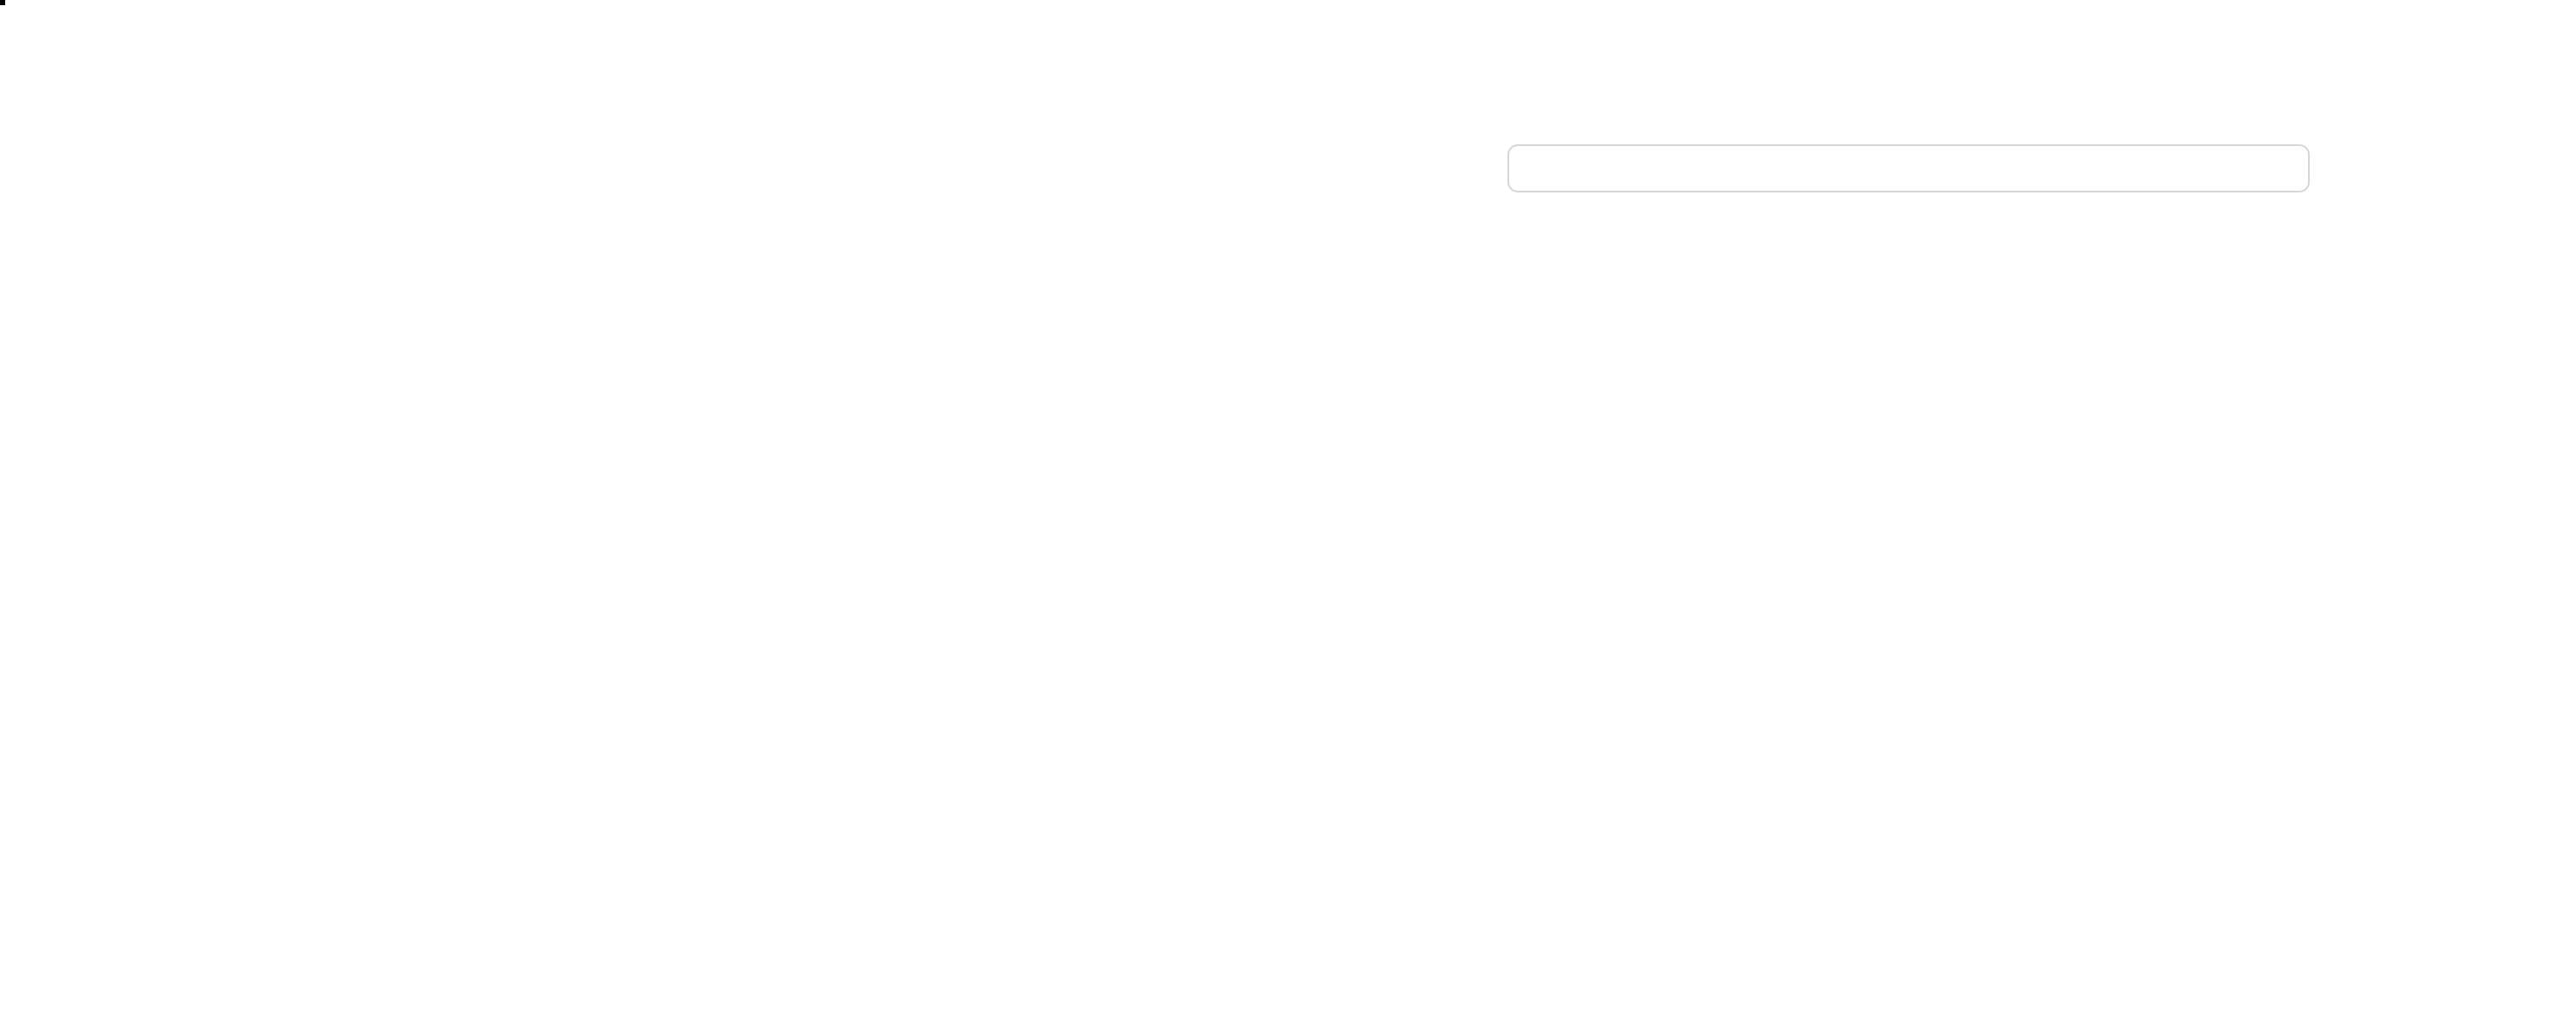  Describe the element at coordinates (1908, 168) in the screenshot. I see `legend` at that location.